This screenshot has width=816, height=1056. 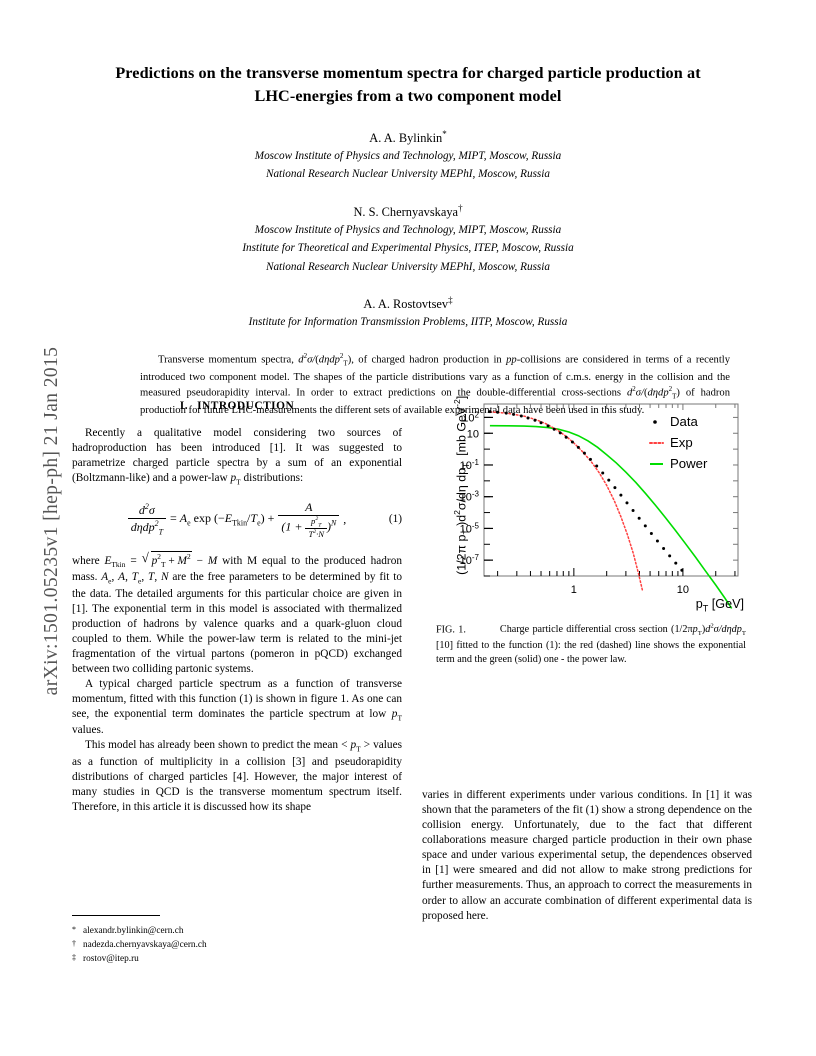 I want to click on footnote-2: † nadezda.chernyavskaya@cern.ch, so click(x=237, y=945).